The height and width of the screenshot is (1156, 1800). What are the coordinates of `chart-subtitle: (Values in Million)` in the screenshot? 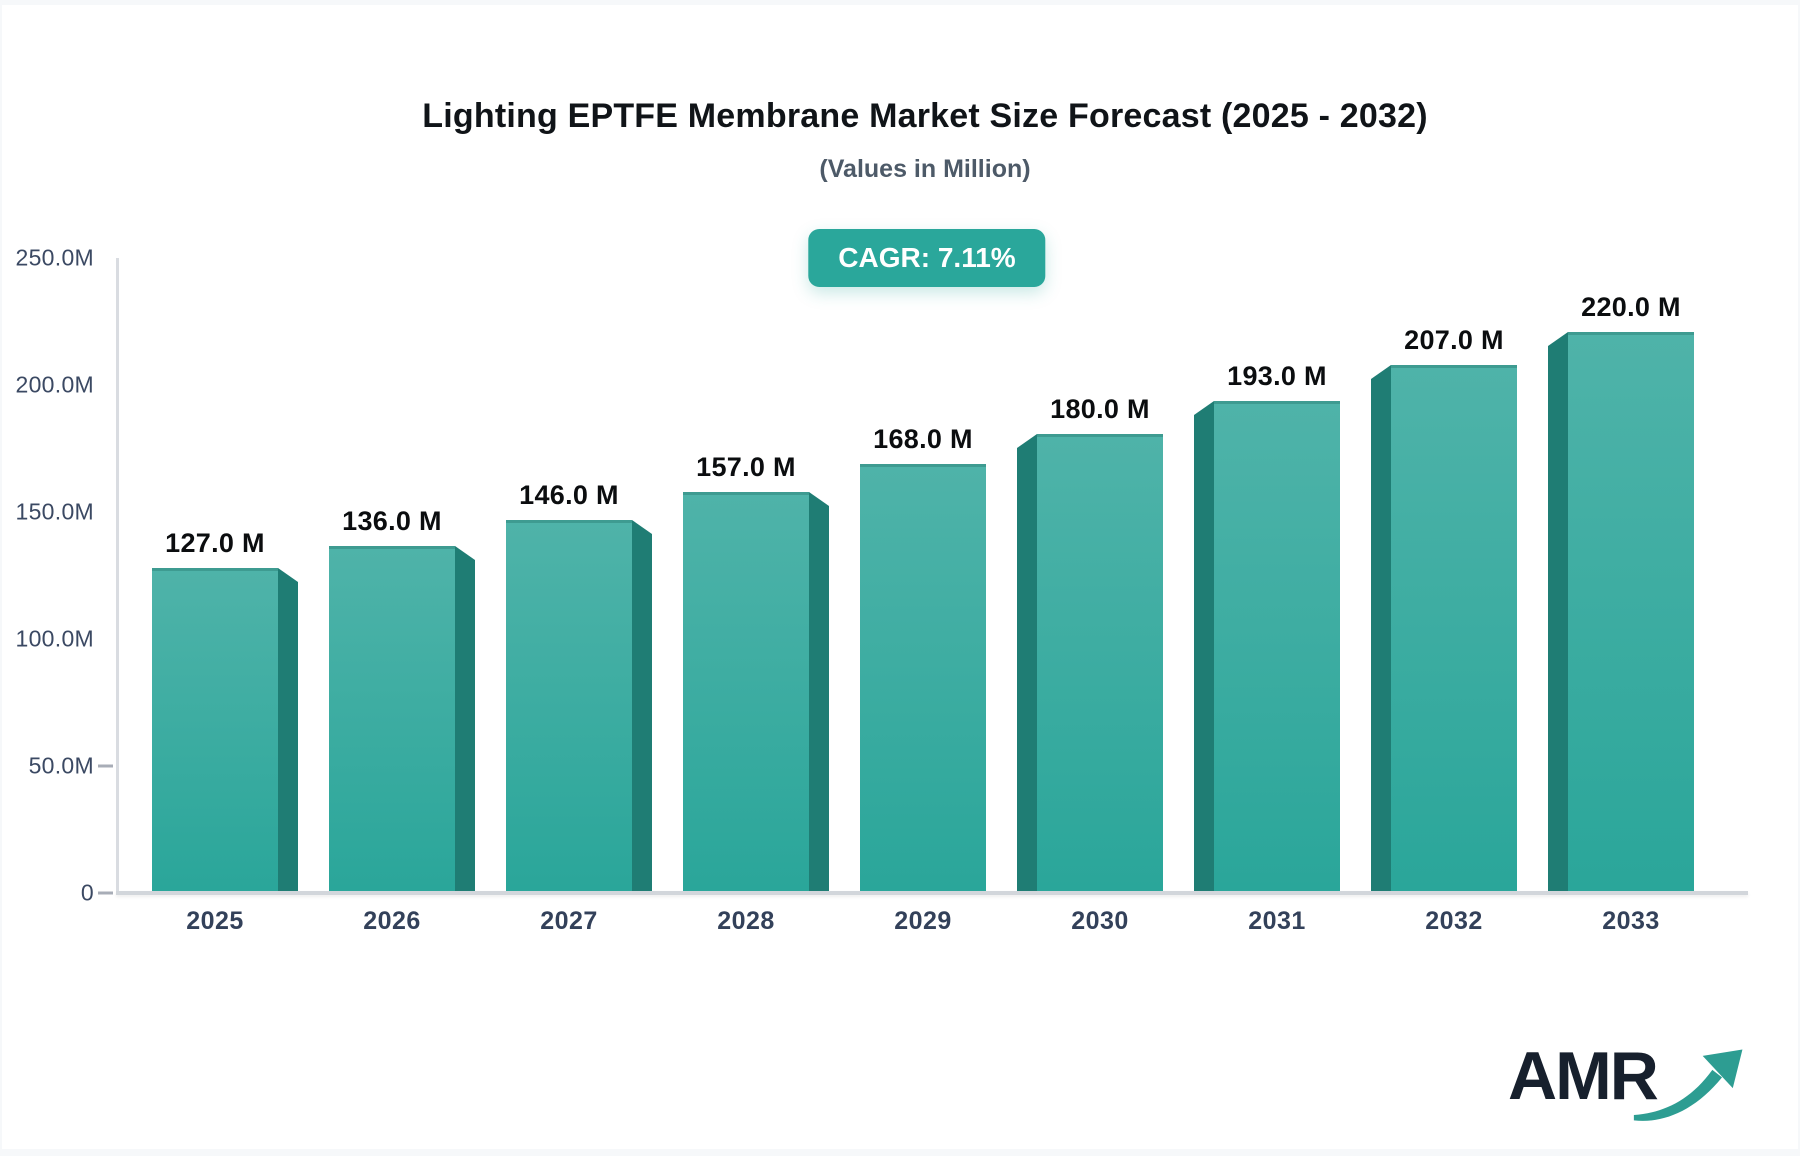 It's located at (925, 169).